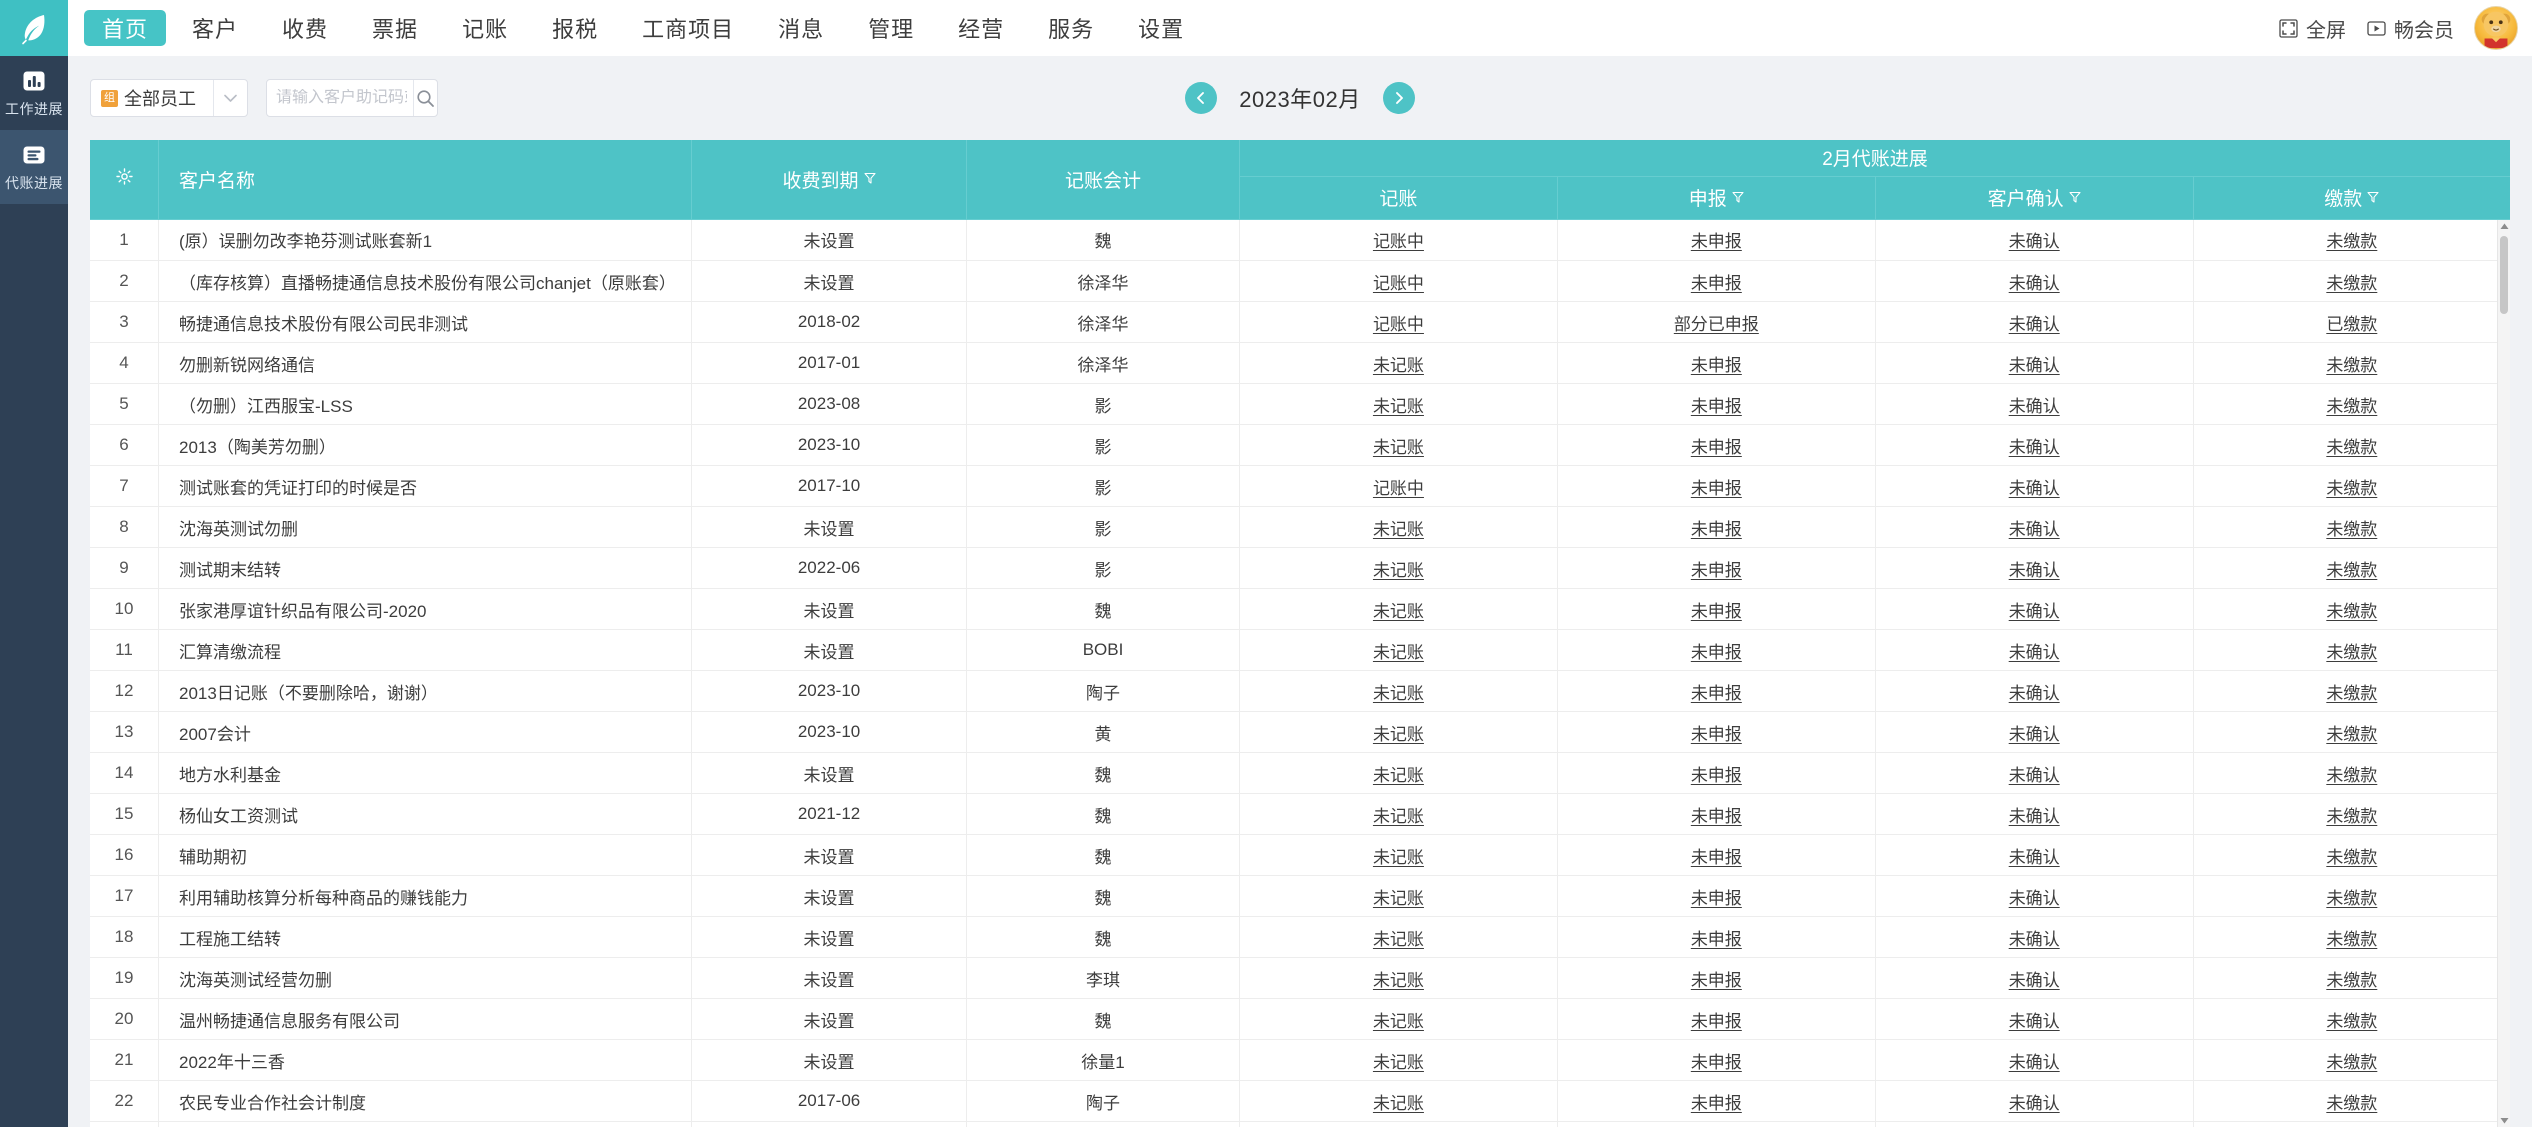 This screenshot has height=1127, width=2532. Describe the element at coordinates (1300, 773) in the screenshot. I see `table-row: 14 地方水利基金 未设置魏 未记账 未申报 未确认 未缴款` at that location.